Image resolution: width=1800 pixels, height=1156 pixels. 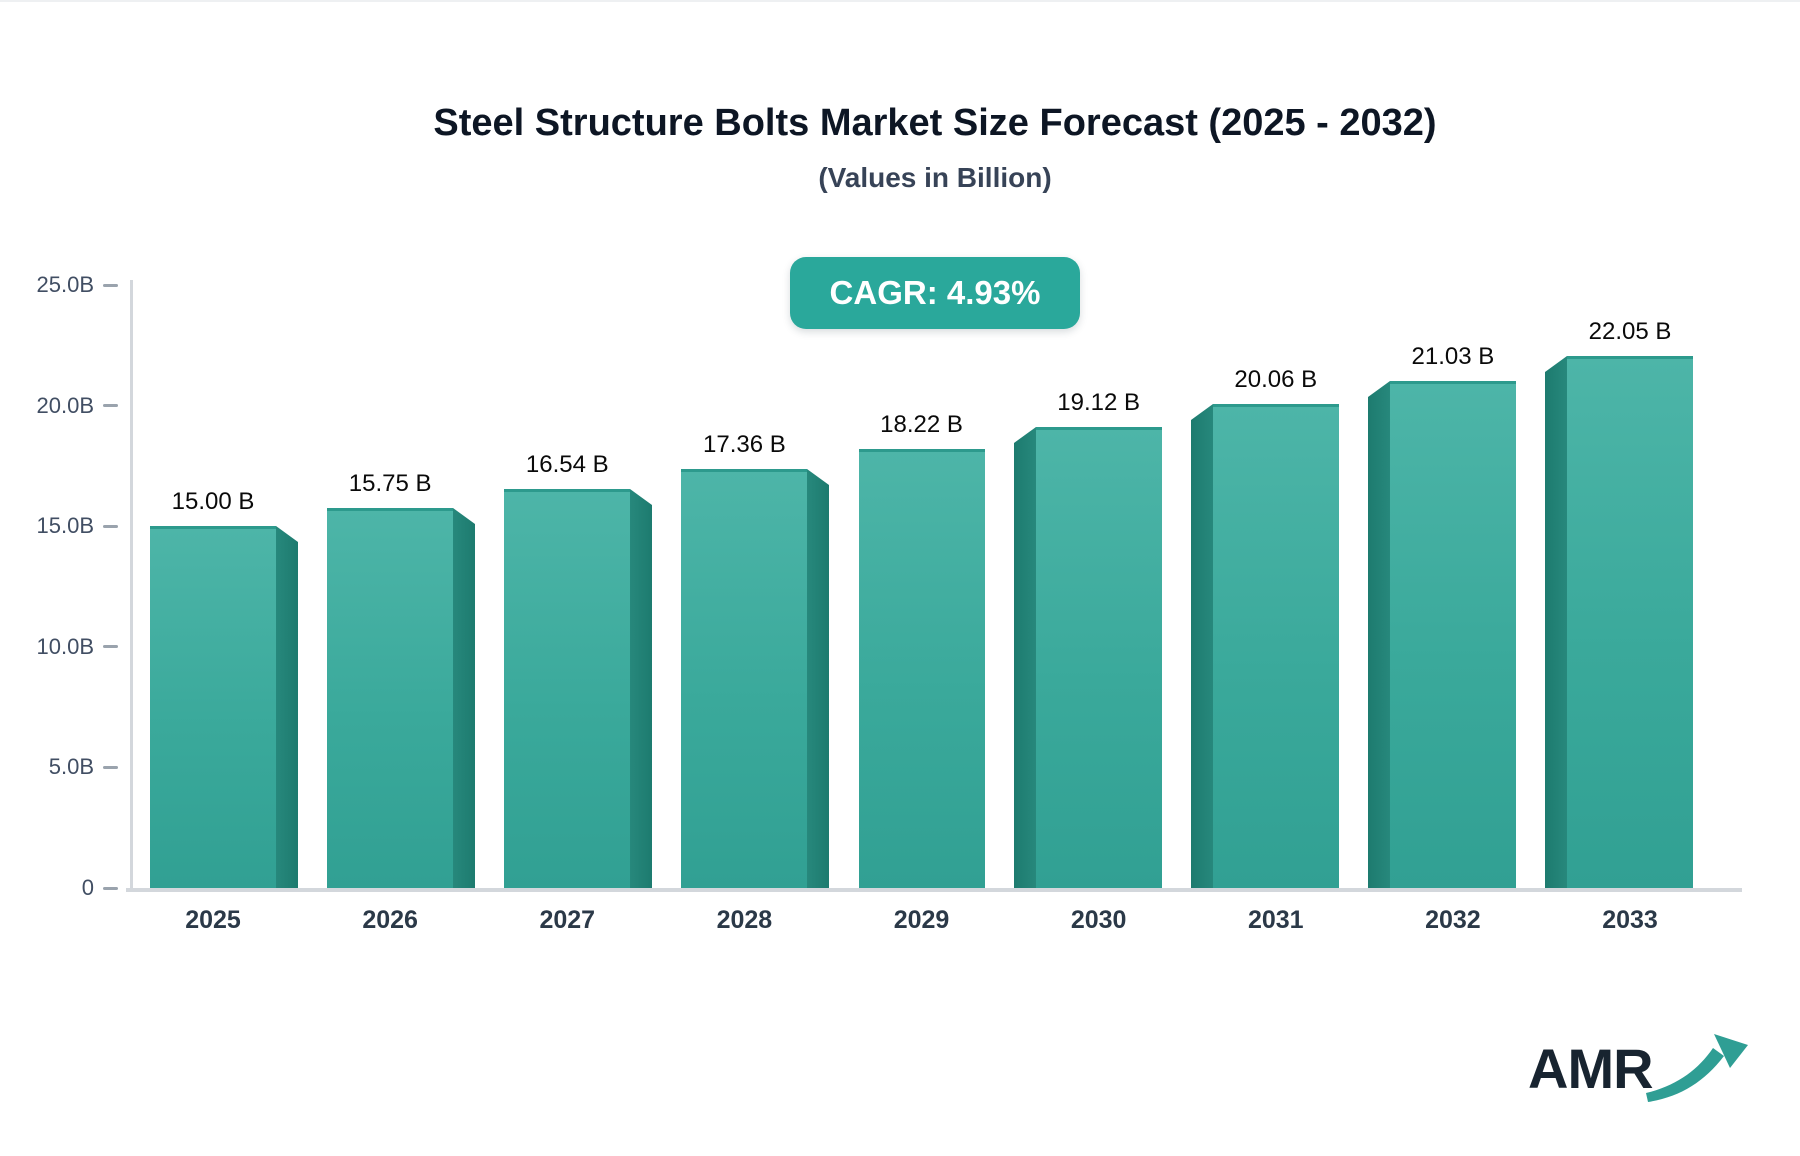 I want to click on y-tick-label: 10.0B, so click(x=65, y=646).